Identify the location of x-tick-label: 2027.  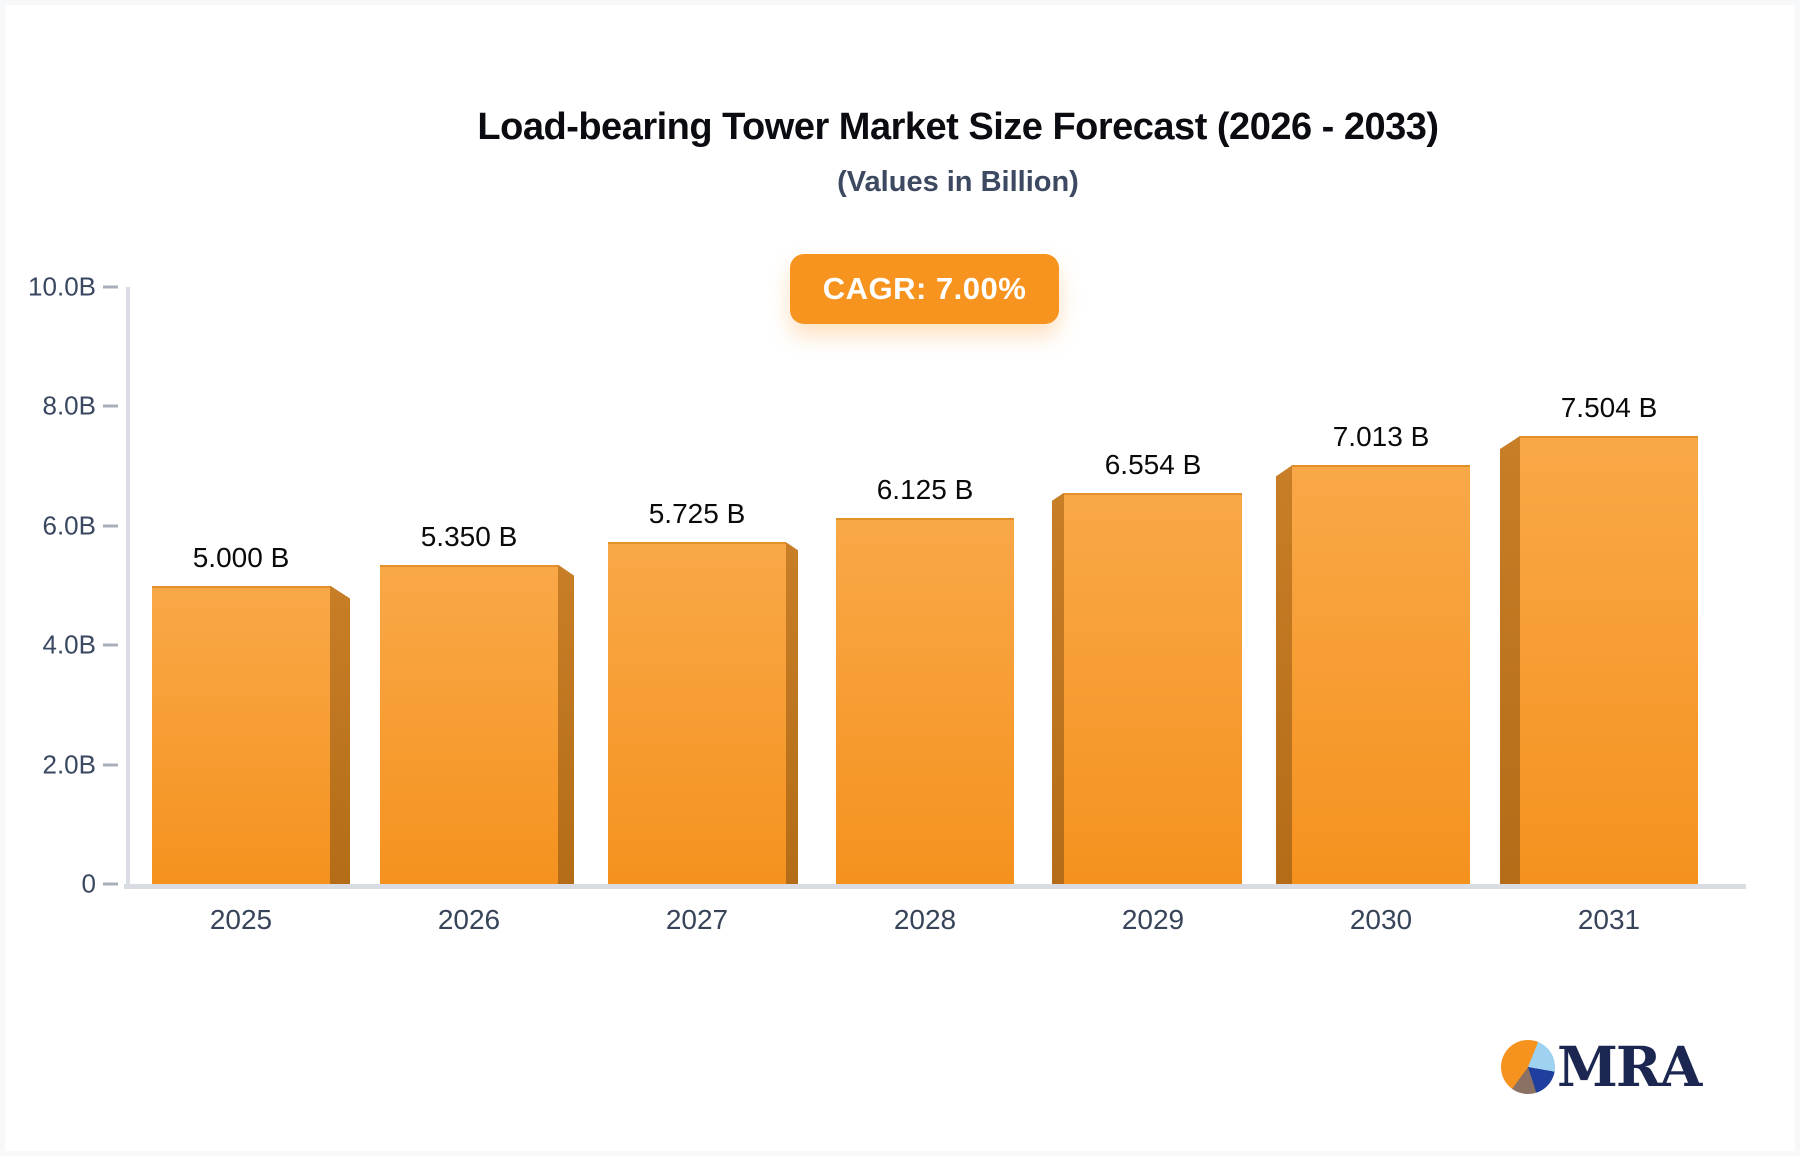
(697, 919).